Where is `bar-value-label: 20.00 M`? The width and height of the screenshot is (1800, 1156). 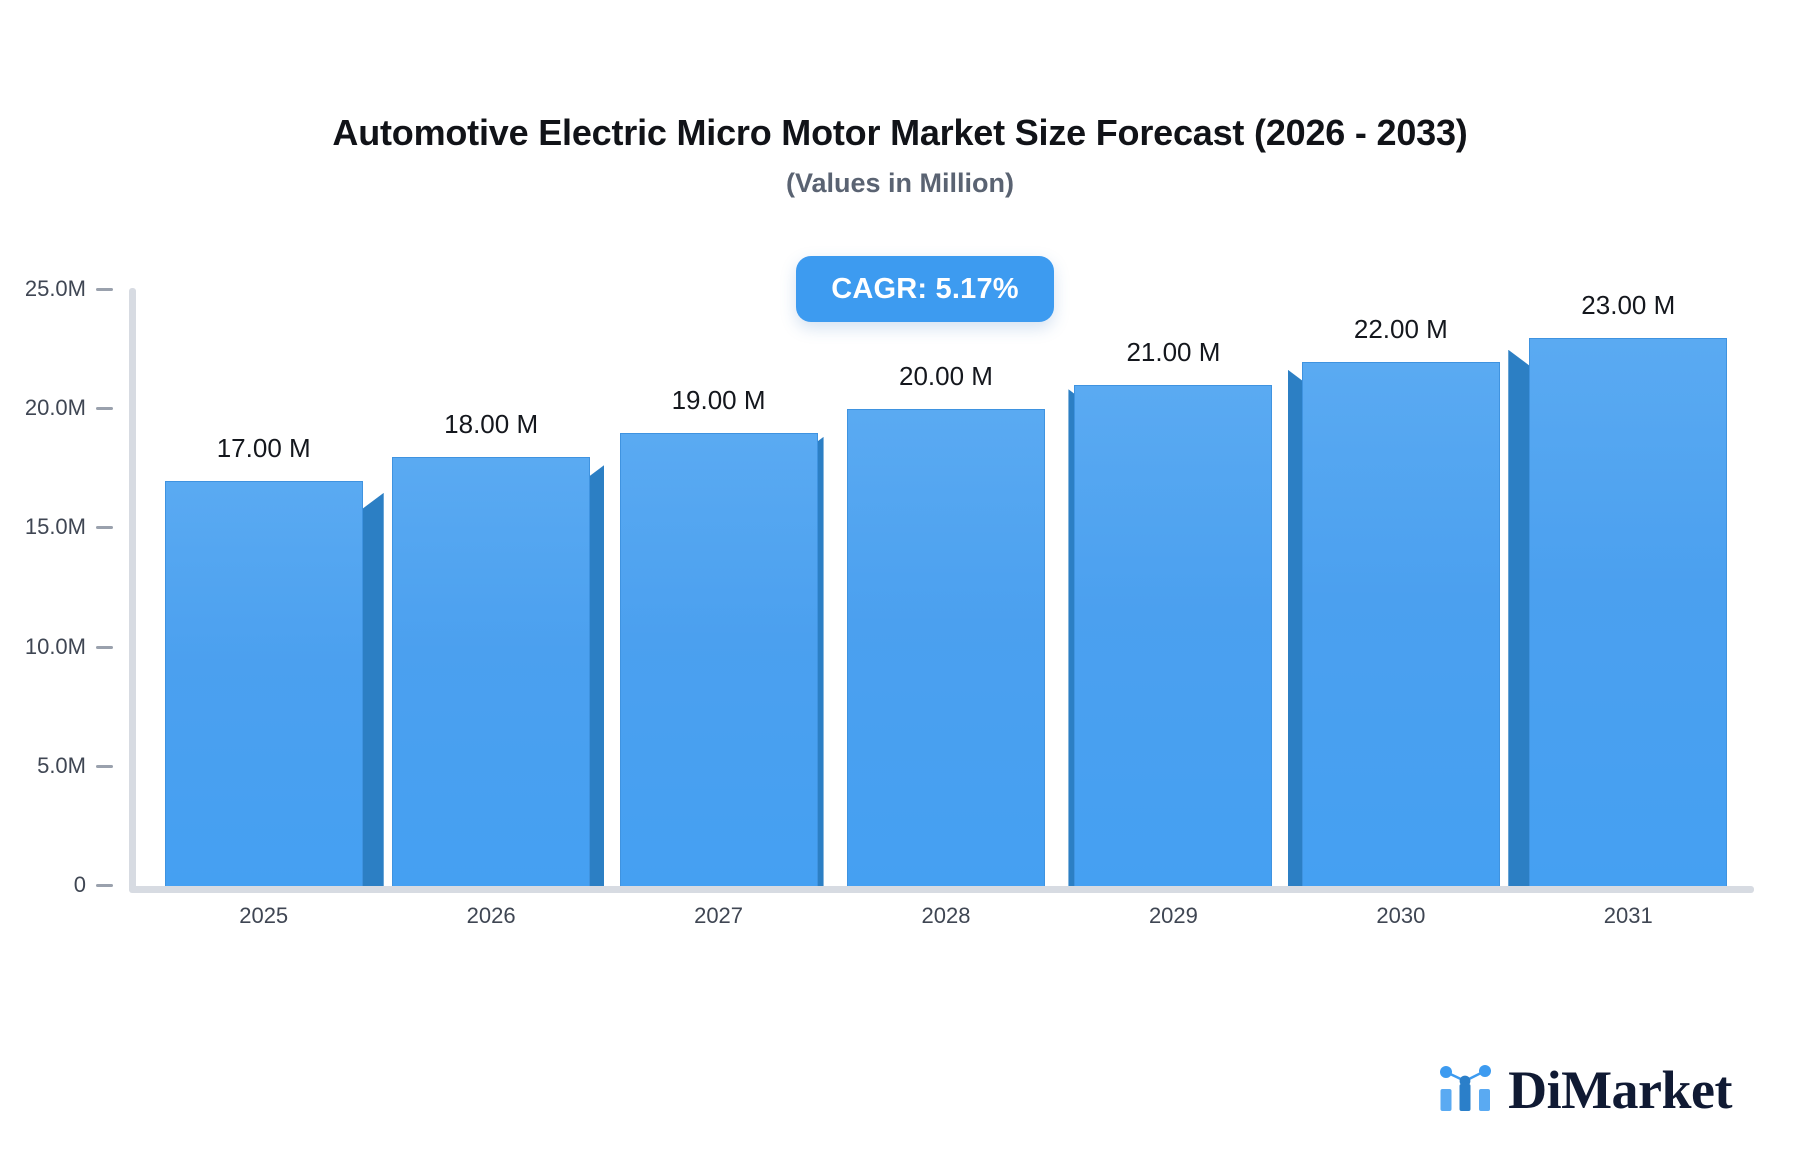 bar-value-label: 20.00 M is located at coordinates (946, 376).